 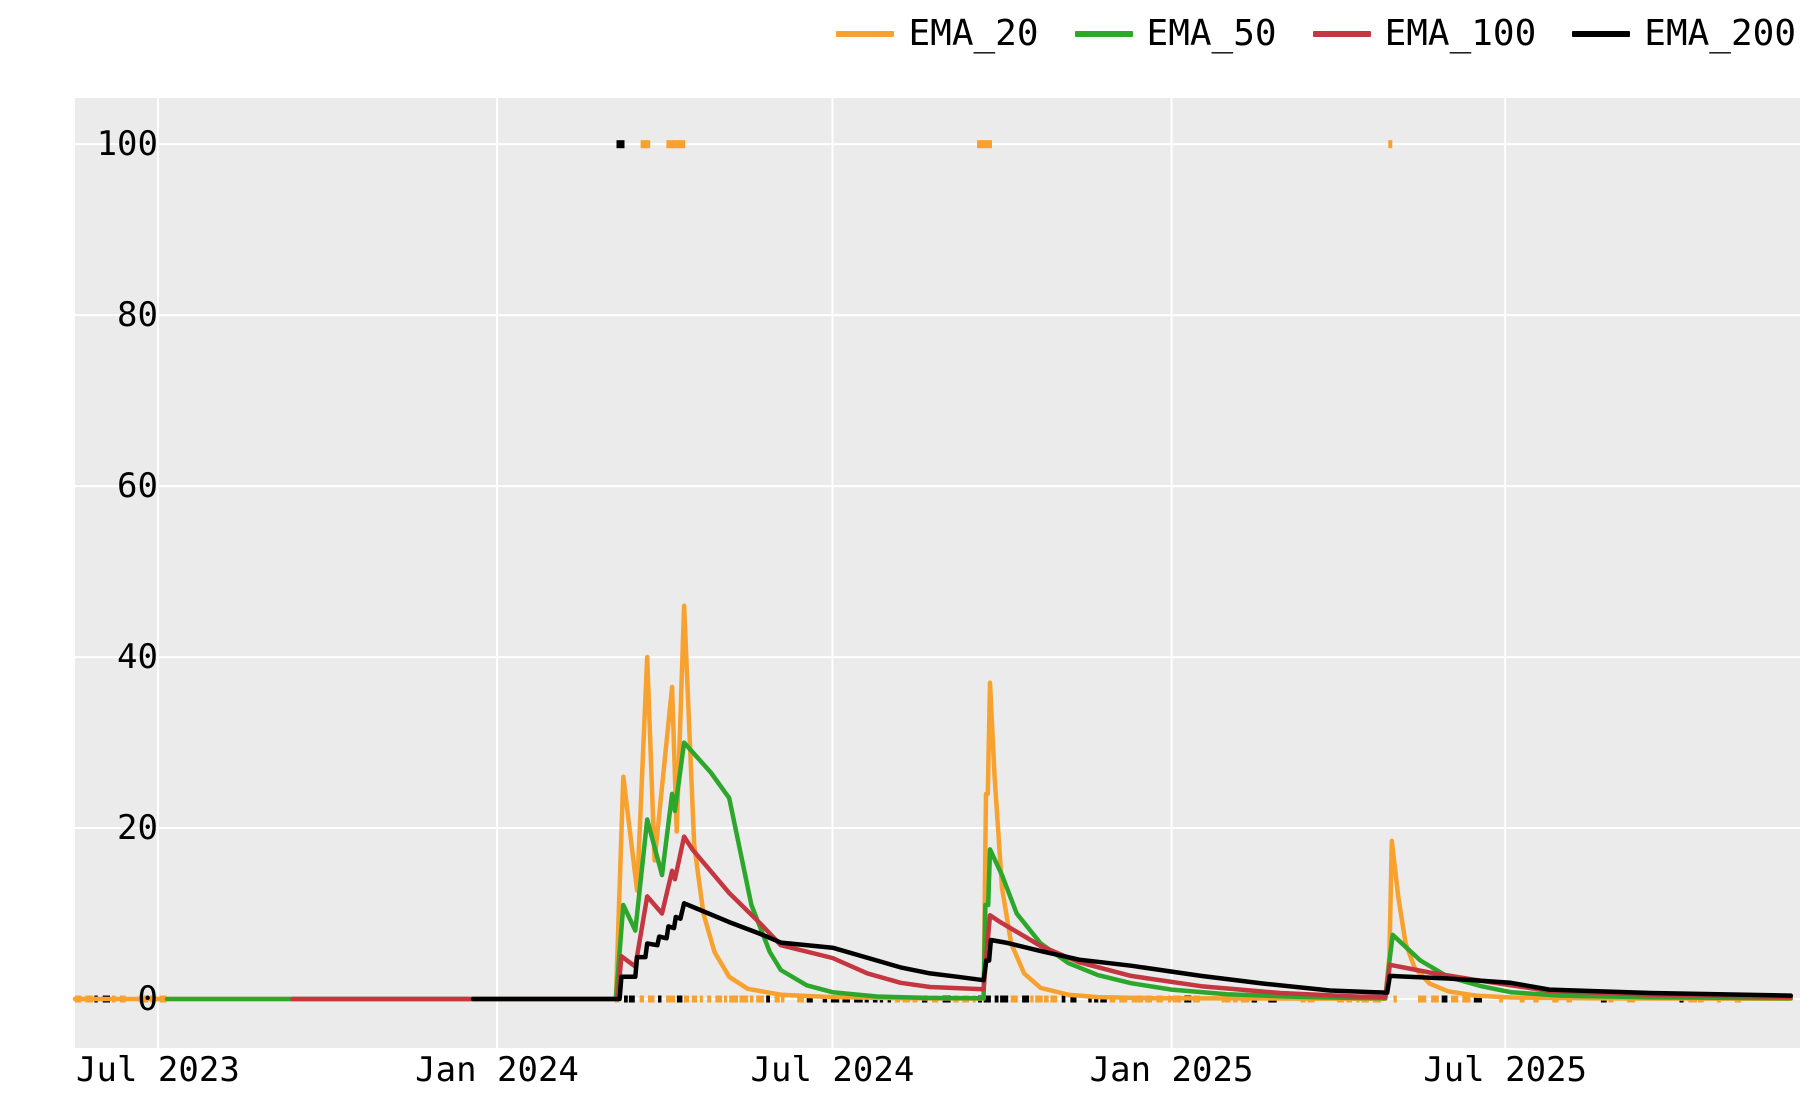 What do you see at coordinates (137, 828) in the screenshot?
I see `y-axis-tick-label: 20` at bounding box center [137, 828].